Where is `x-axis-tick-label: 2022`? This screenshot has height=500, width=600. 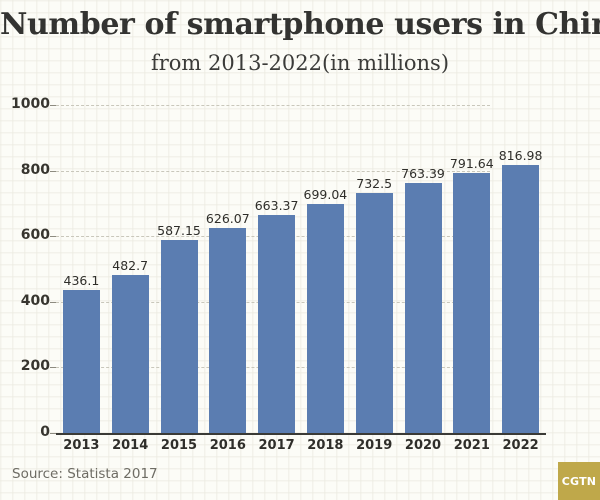 x-axis-tick-label: 2022 is located at coordinates (520, 445).